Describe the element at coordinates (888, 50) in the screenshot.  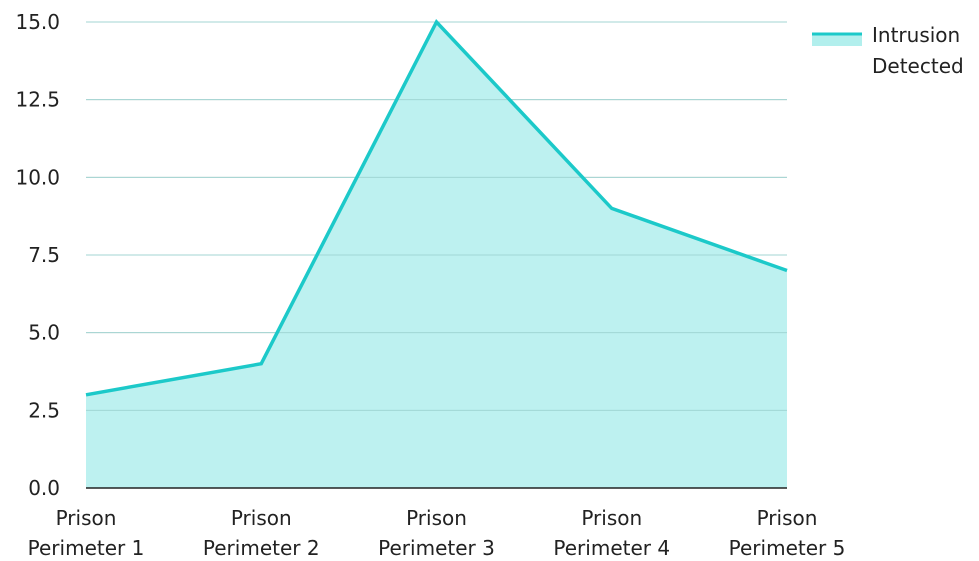
I see `legend: Intrusion Detected` at that location.